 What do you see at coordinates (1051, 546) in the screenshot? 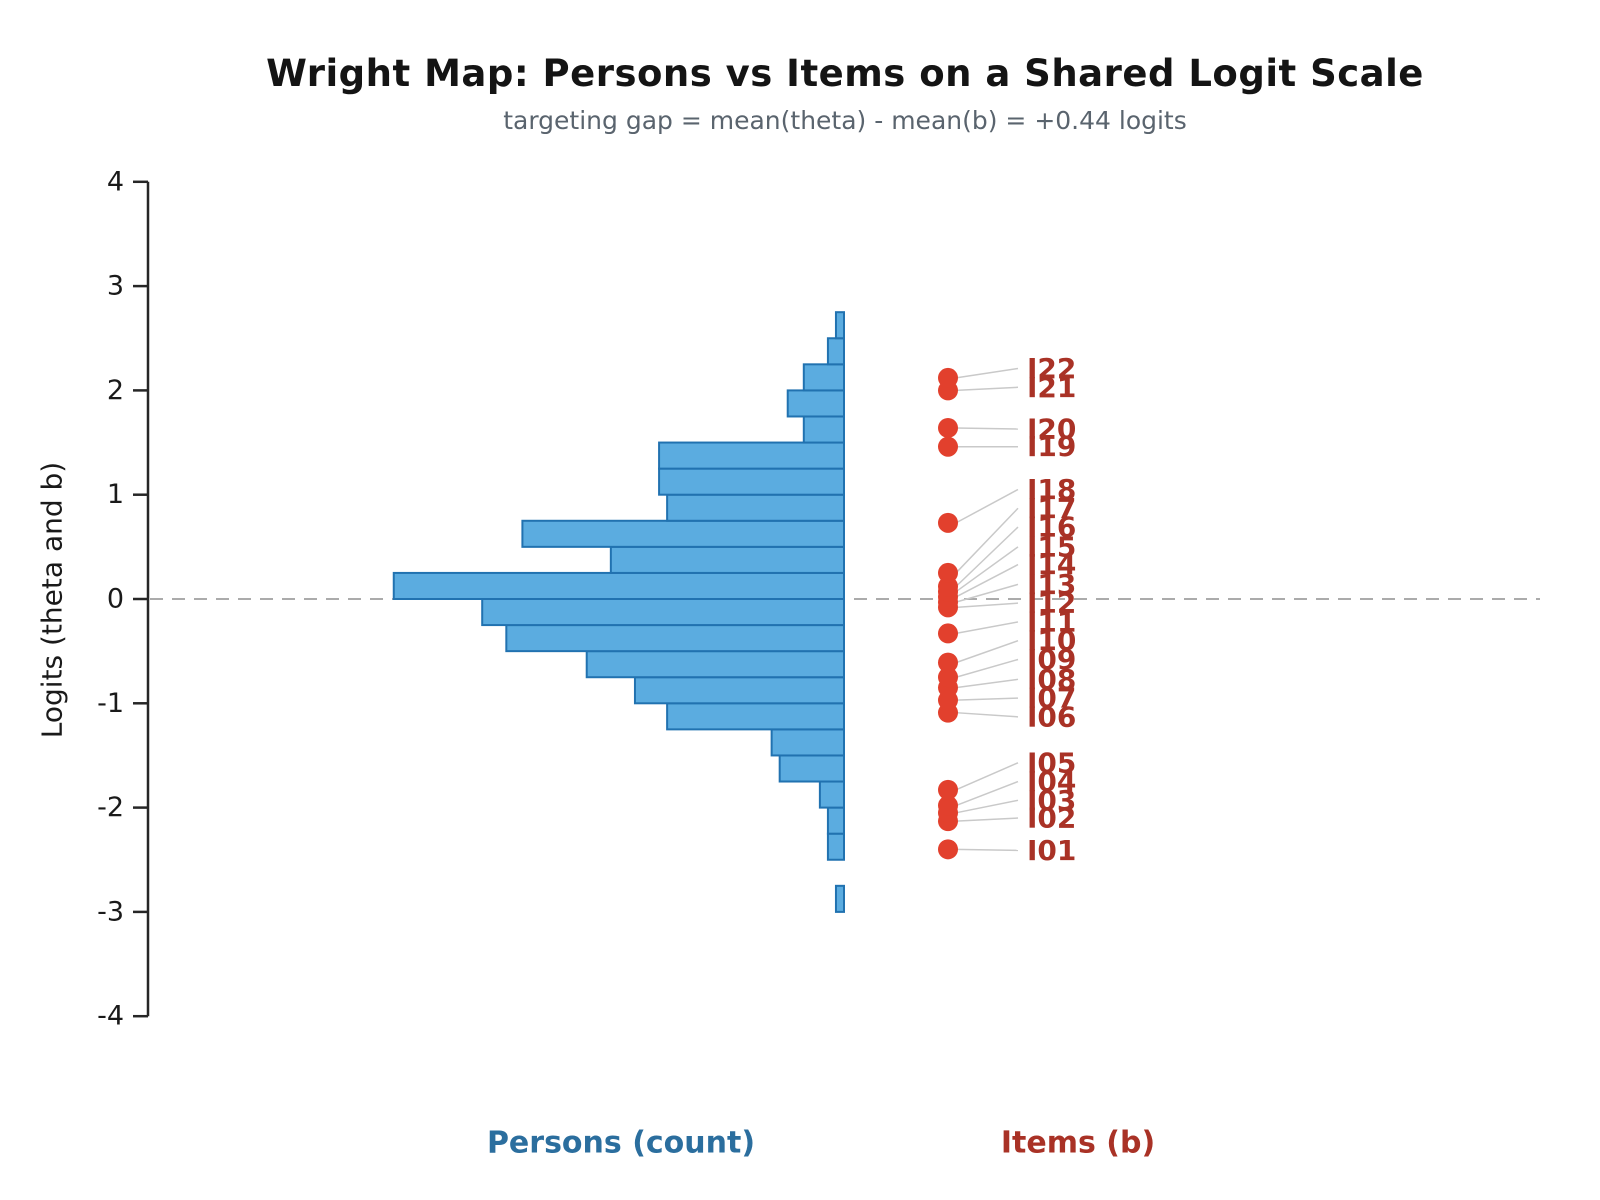
I see `item-label: I15` at bounding box center [1051, 546].